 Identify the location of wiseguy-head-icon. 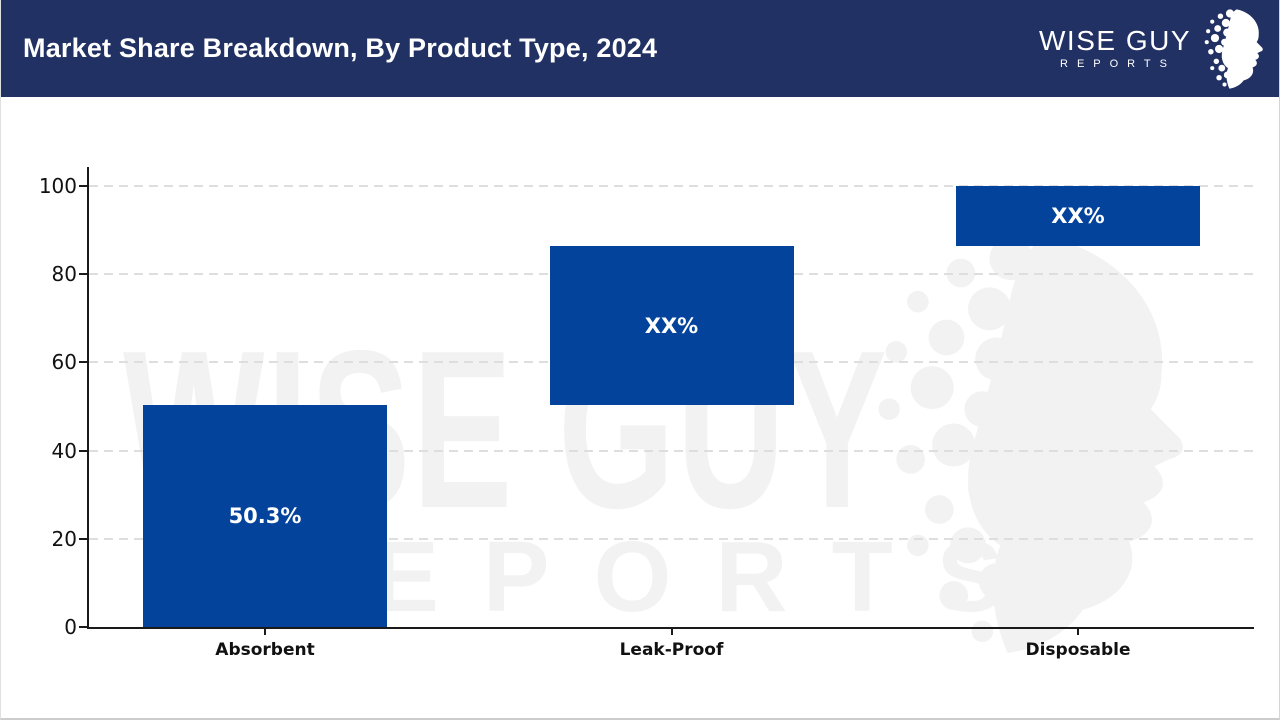
(1230, 49).